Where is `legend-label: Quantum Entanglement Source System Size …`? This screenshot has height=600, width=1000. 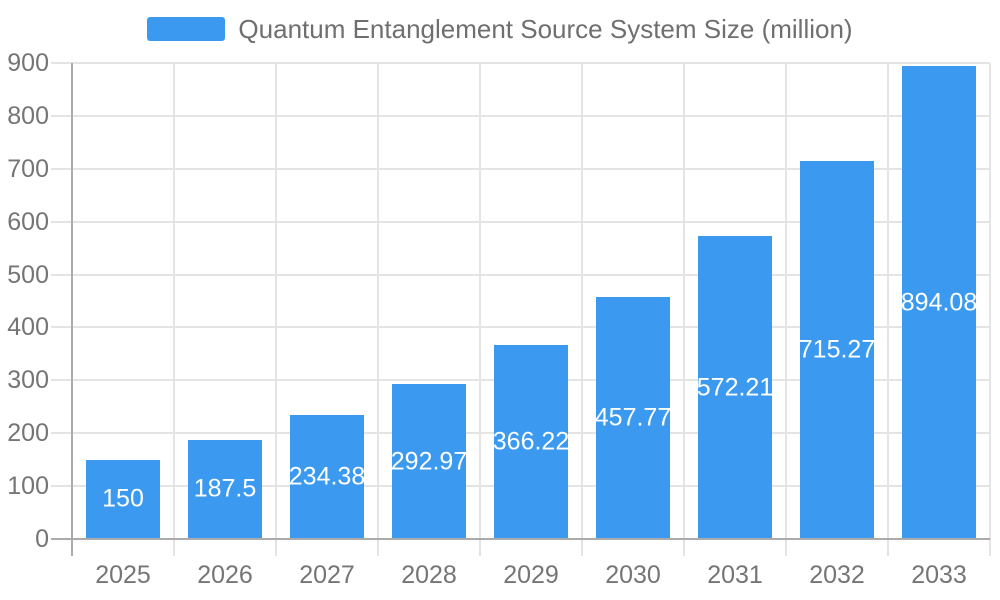
legend-label: Quantum Entanglement Source System Size … is located at coordinates (545, 29).